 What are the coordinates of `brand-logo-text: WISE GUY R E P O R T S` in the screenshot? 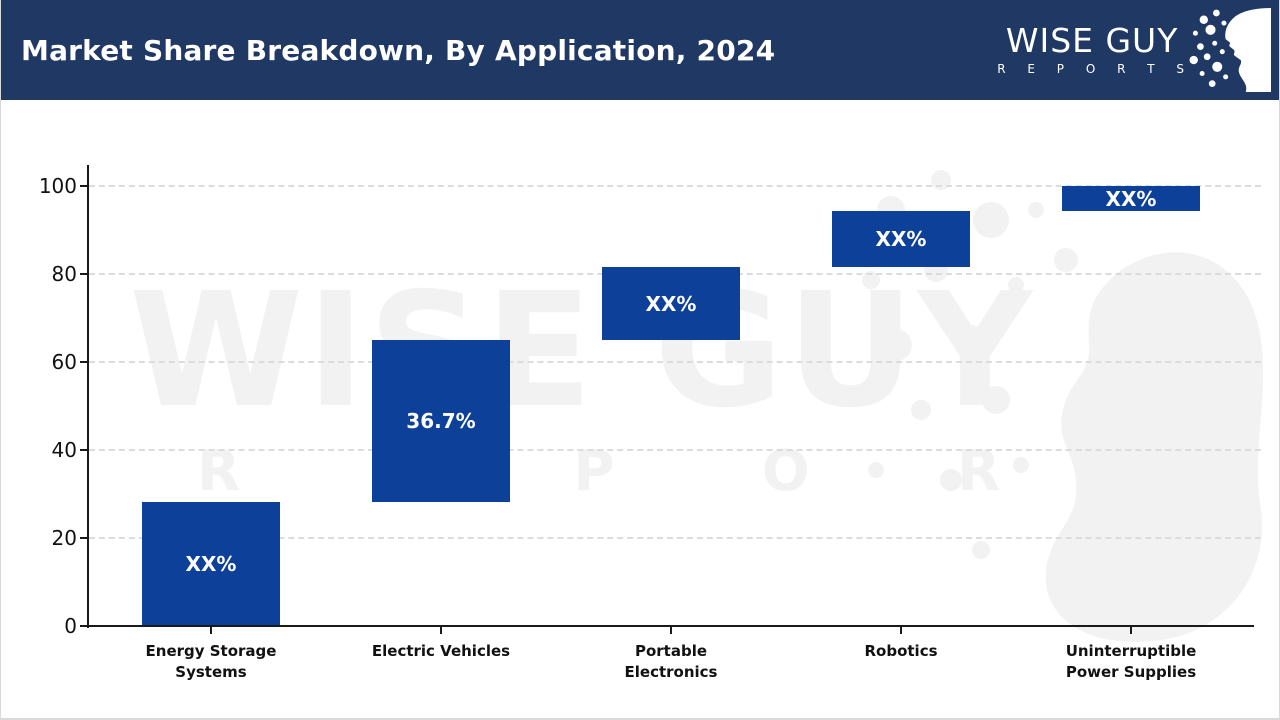 It's located at (1092, 50).